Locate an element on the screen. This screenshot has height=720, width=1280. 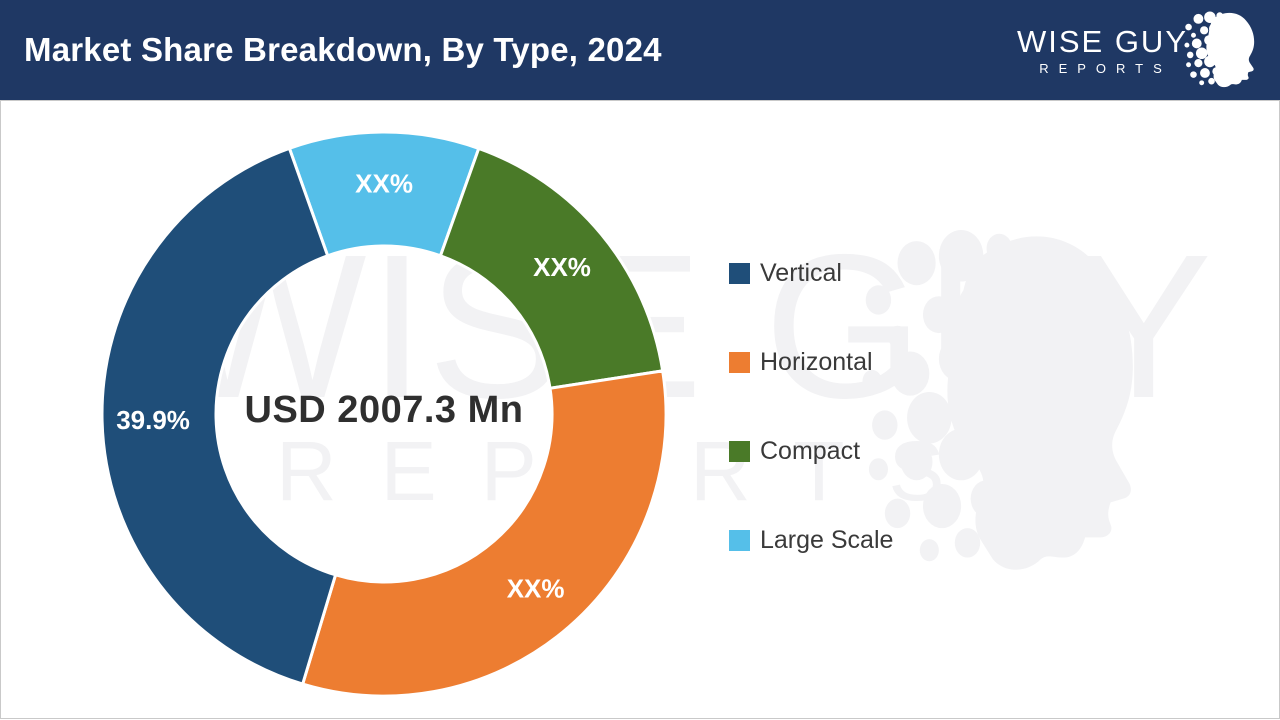
segment-label-horizontal: XX% is located at coordinates (536, 589).